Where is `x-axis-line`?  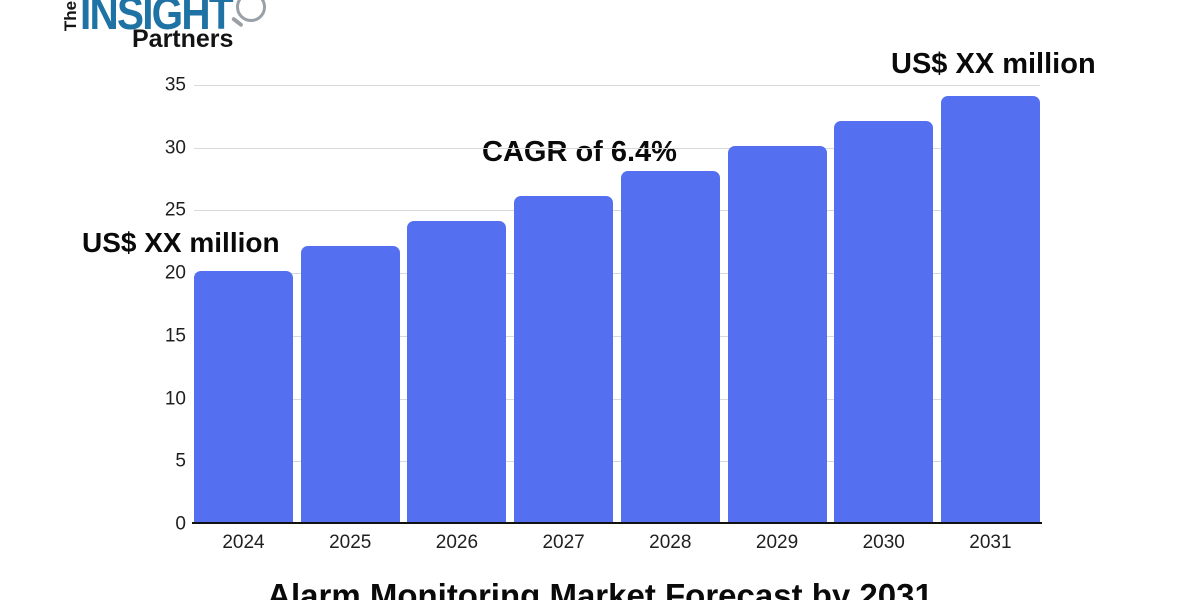
x-axis-line is located at coordinates (617, 523).